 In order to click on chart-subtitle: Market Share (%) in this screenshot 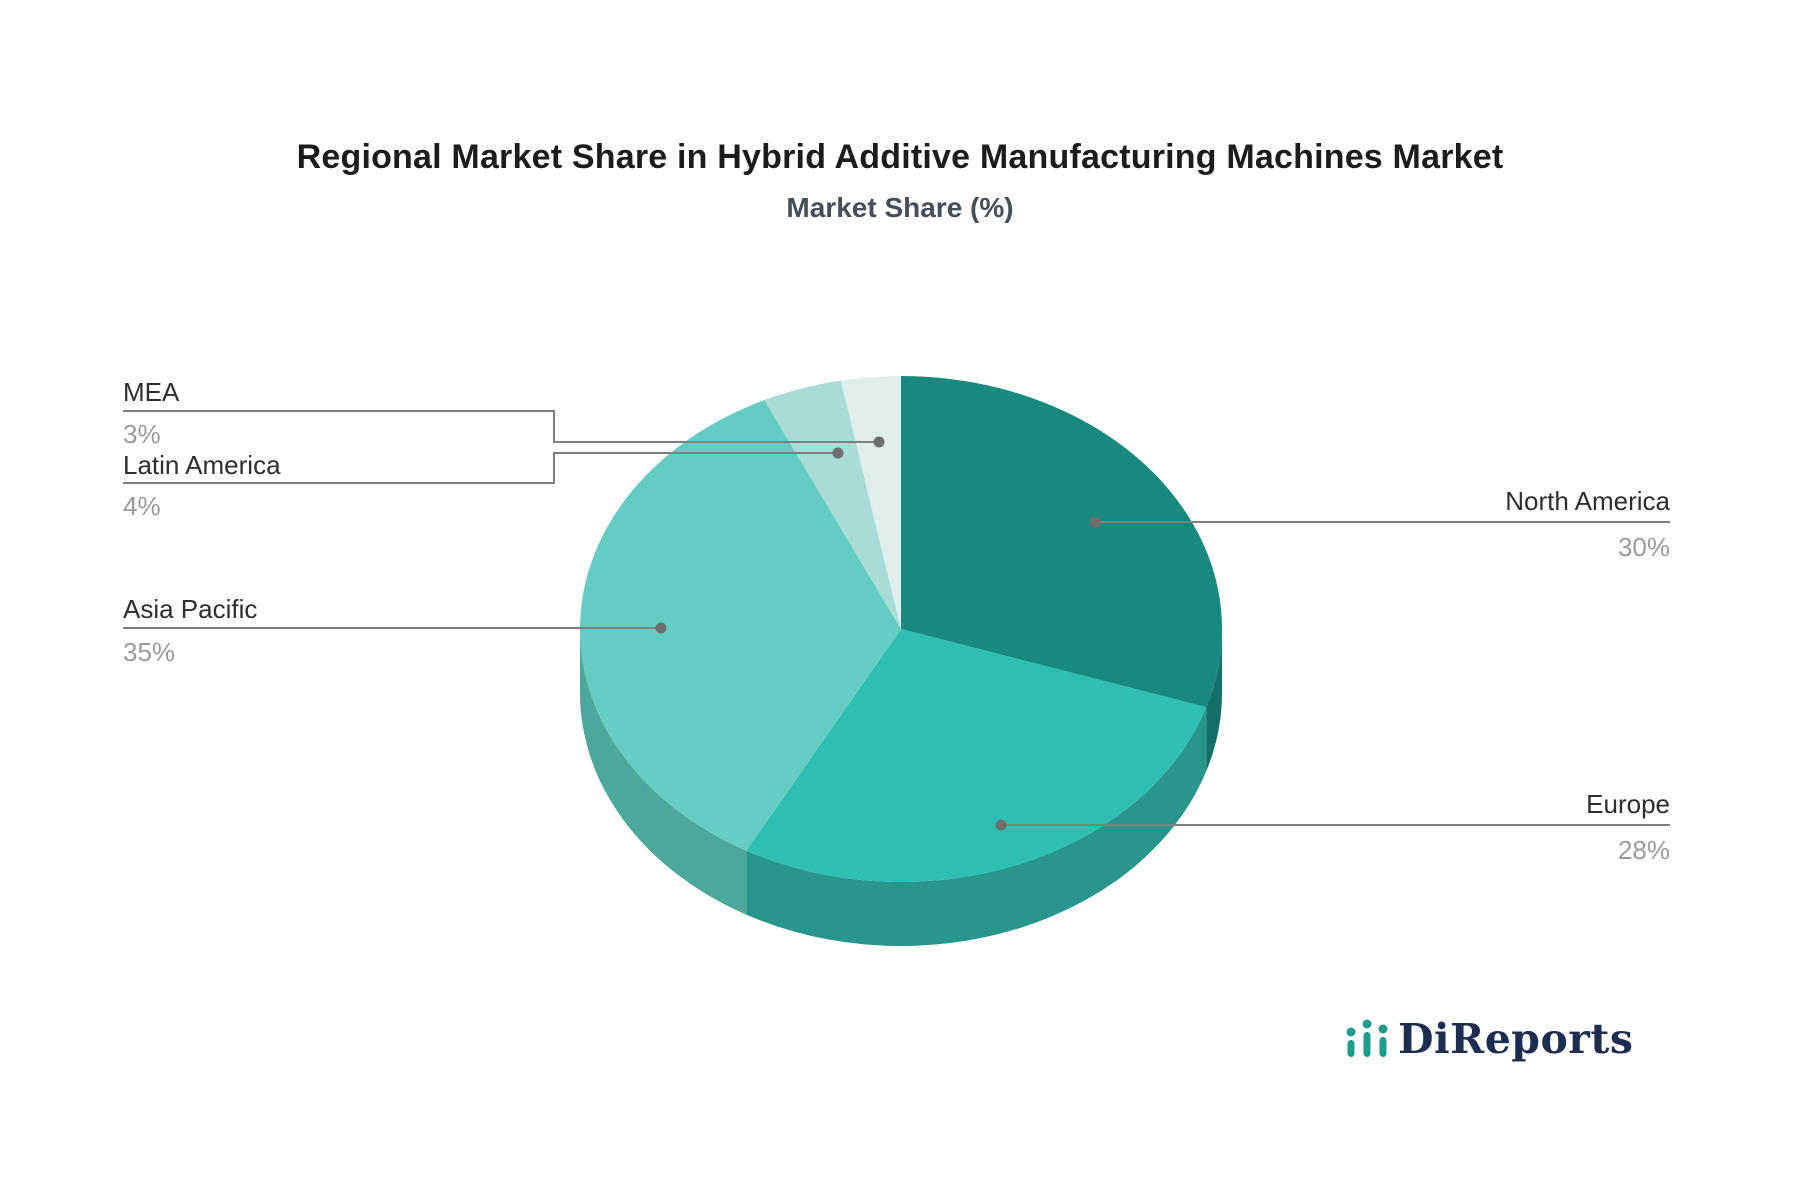, I will do `click(900, 207)`.